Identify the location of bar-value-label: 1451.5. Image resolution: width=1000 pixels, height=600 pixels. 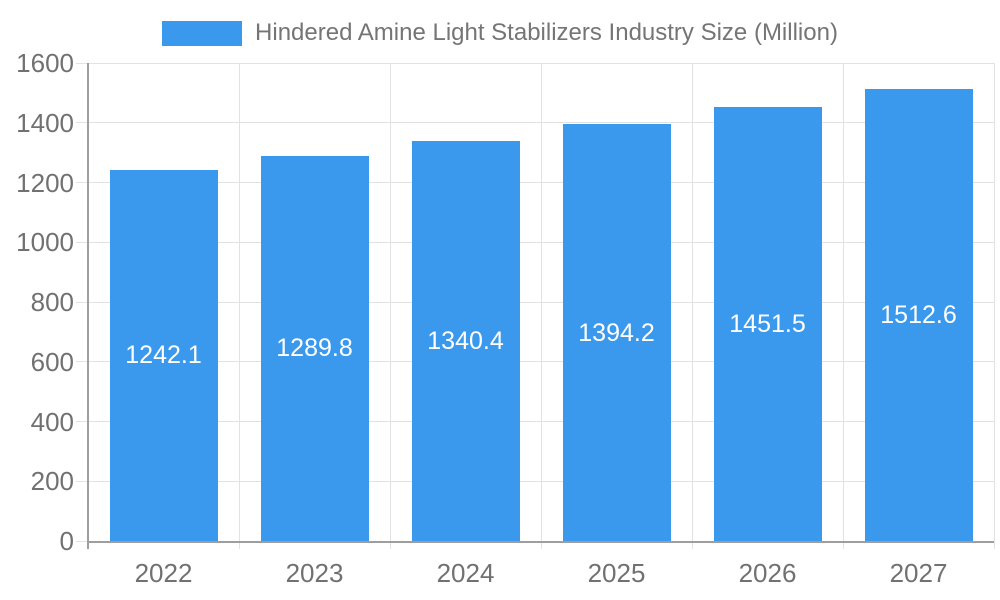
(767, 324).